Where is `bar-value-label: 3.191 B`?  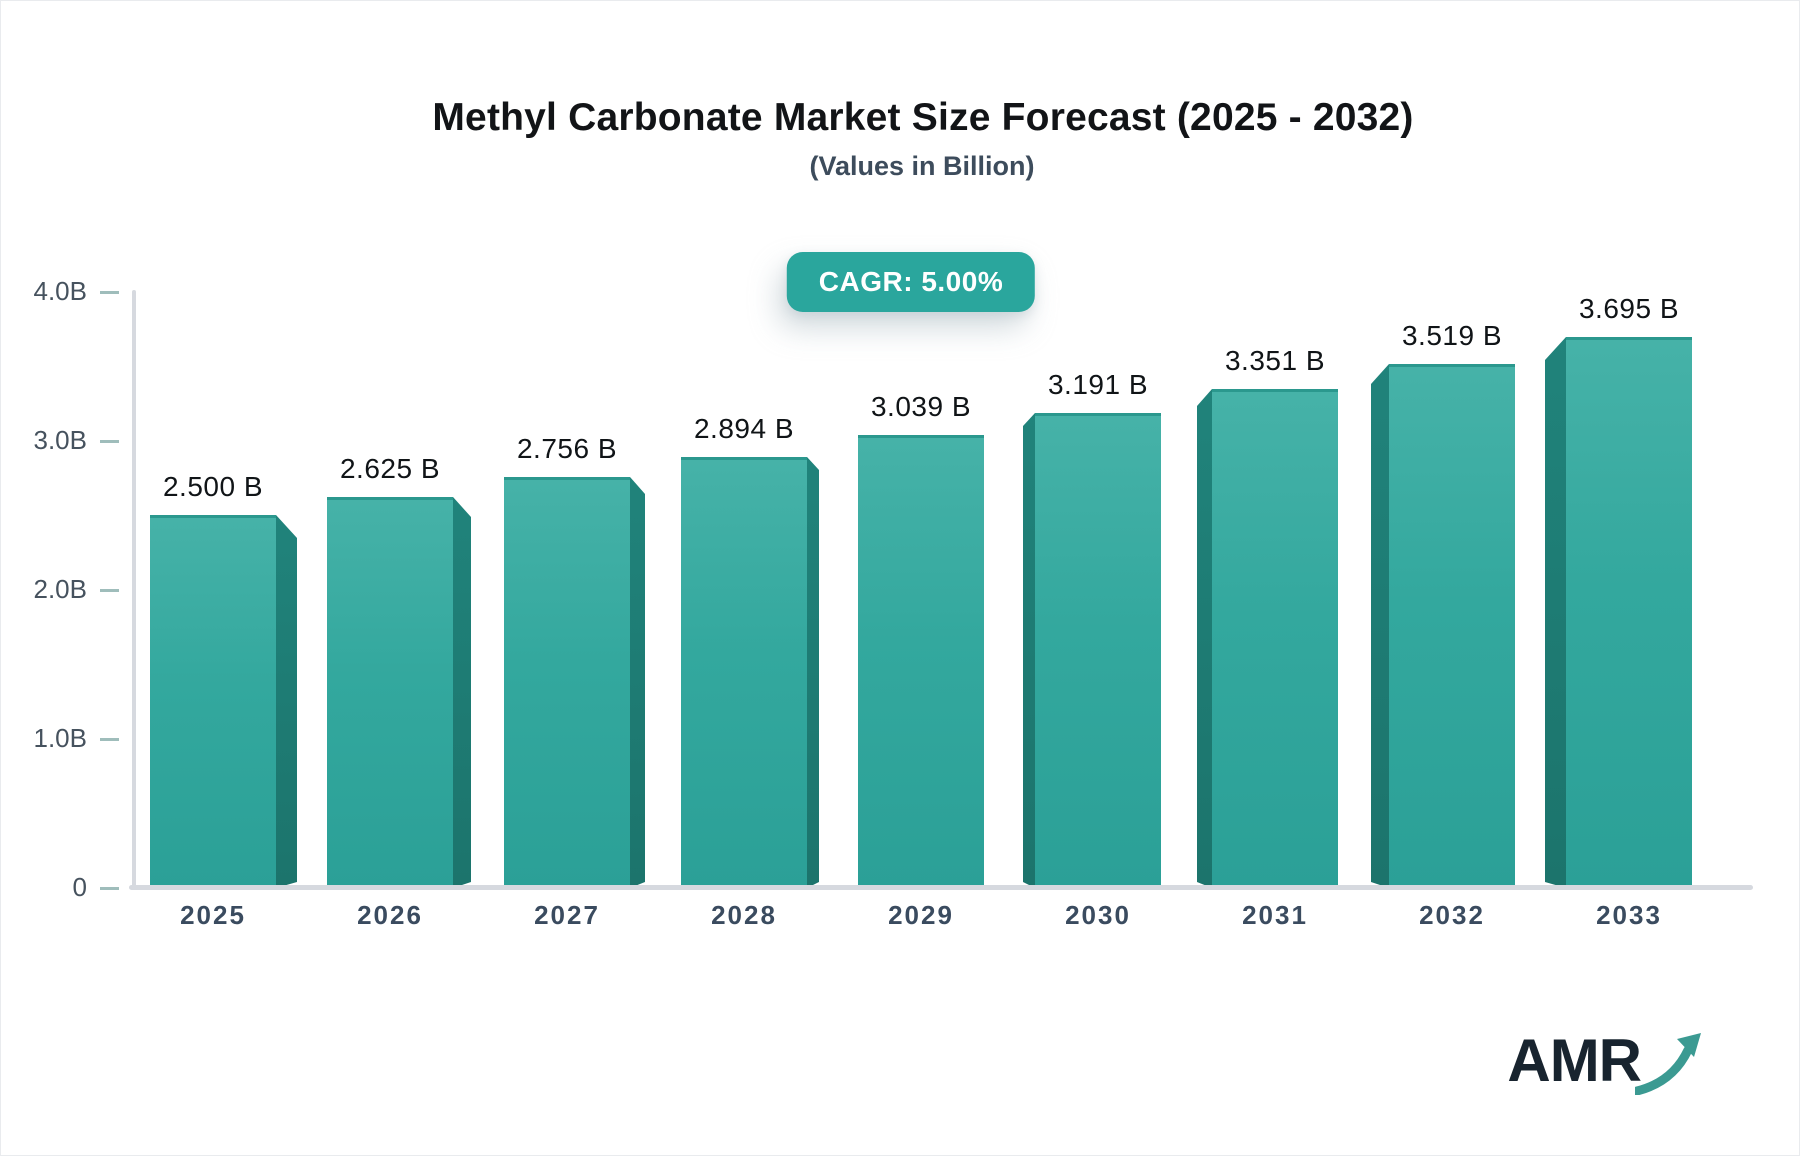 bar-value-label: 3.191 B is located at coordinates (1098, 384).